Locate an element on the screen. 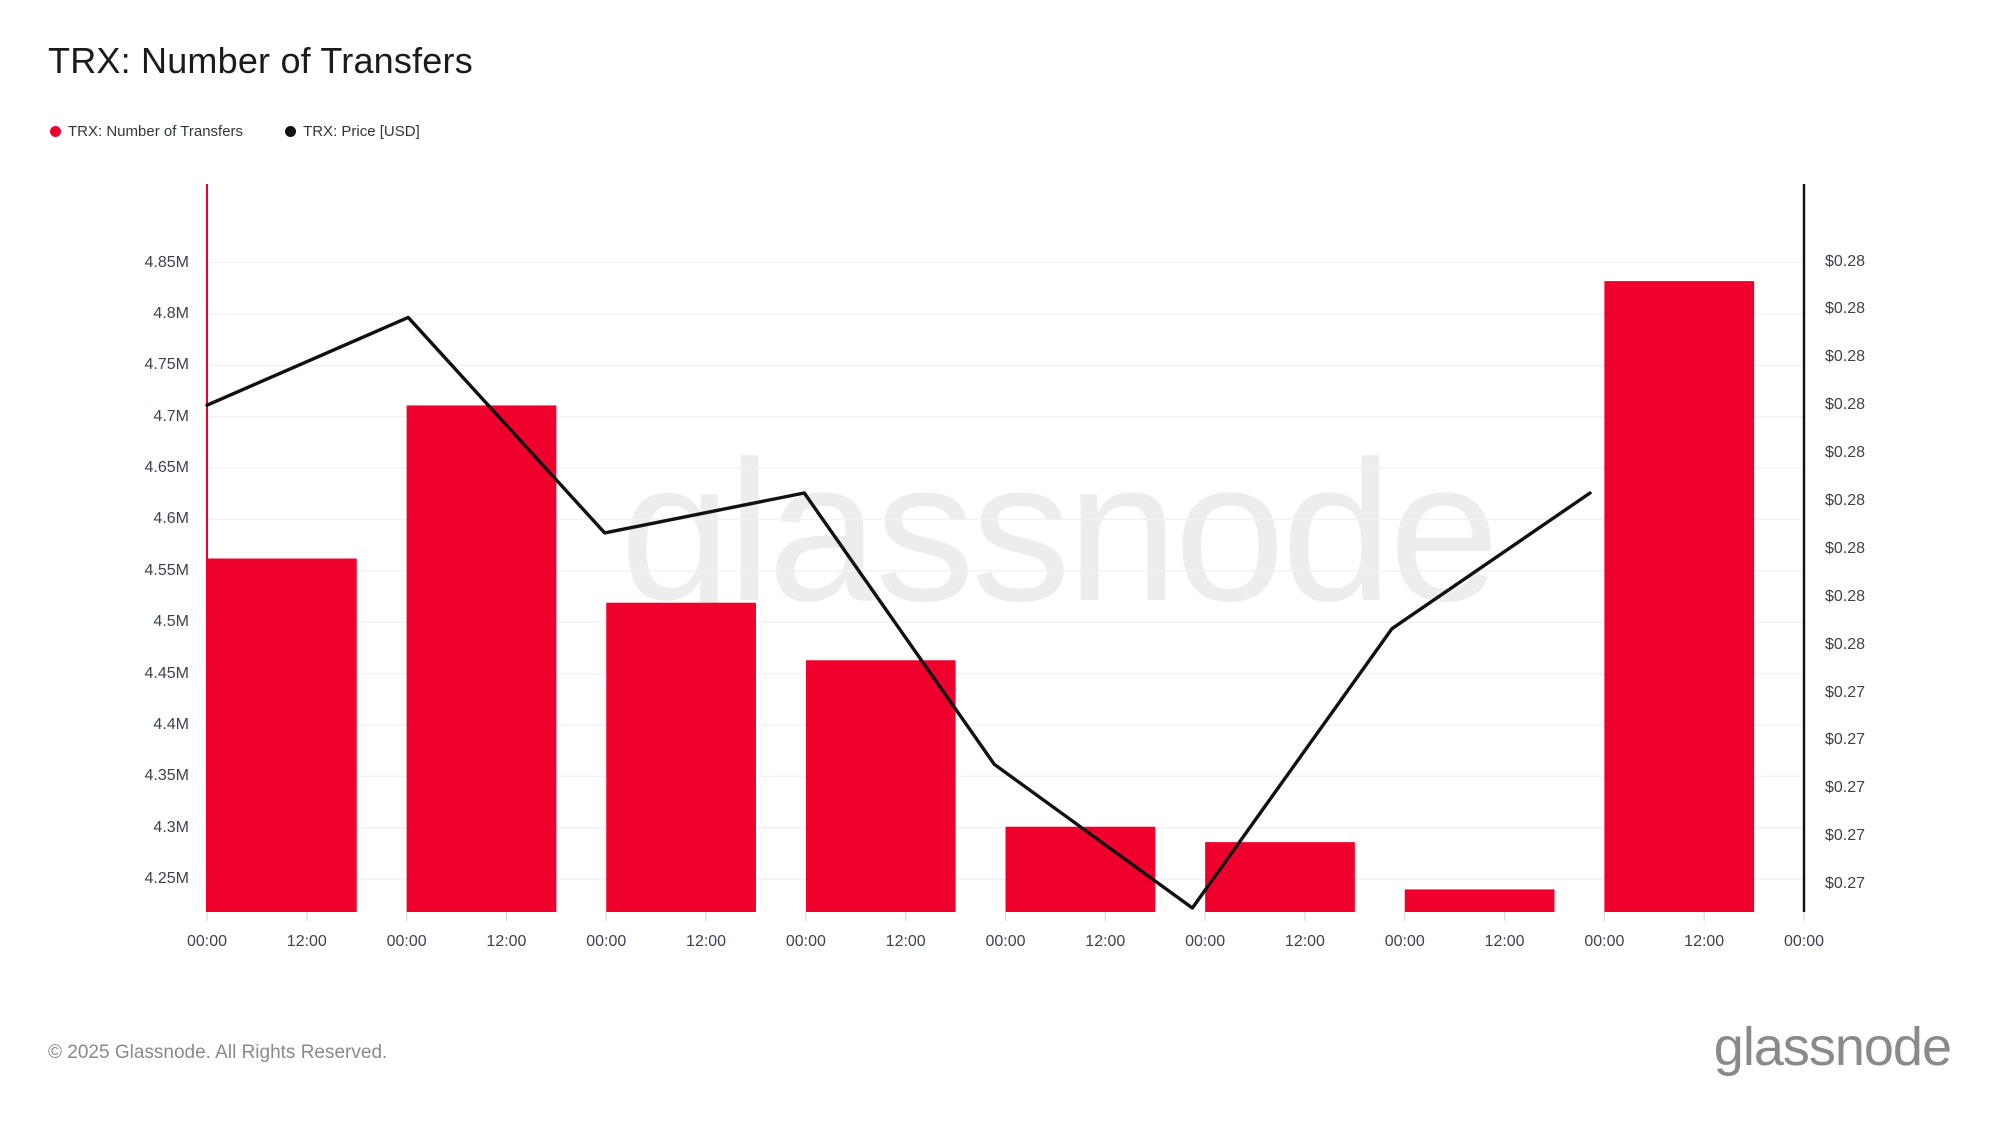  y-axis-tick-label: 4.35M is located at coordinates (166, 776).